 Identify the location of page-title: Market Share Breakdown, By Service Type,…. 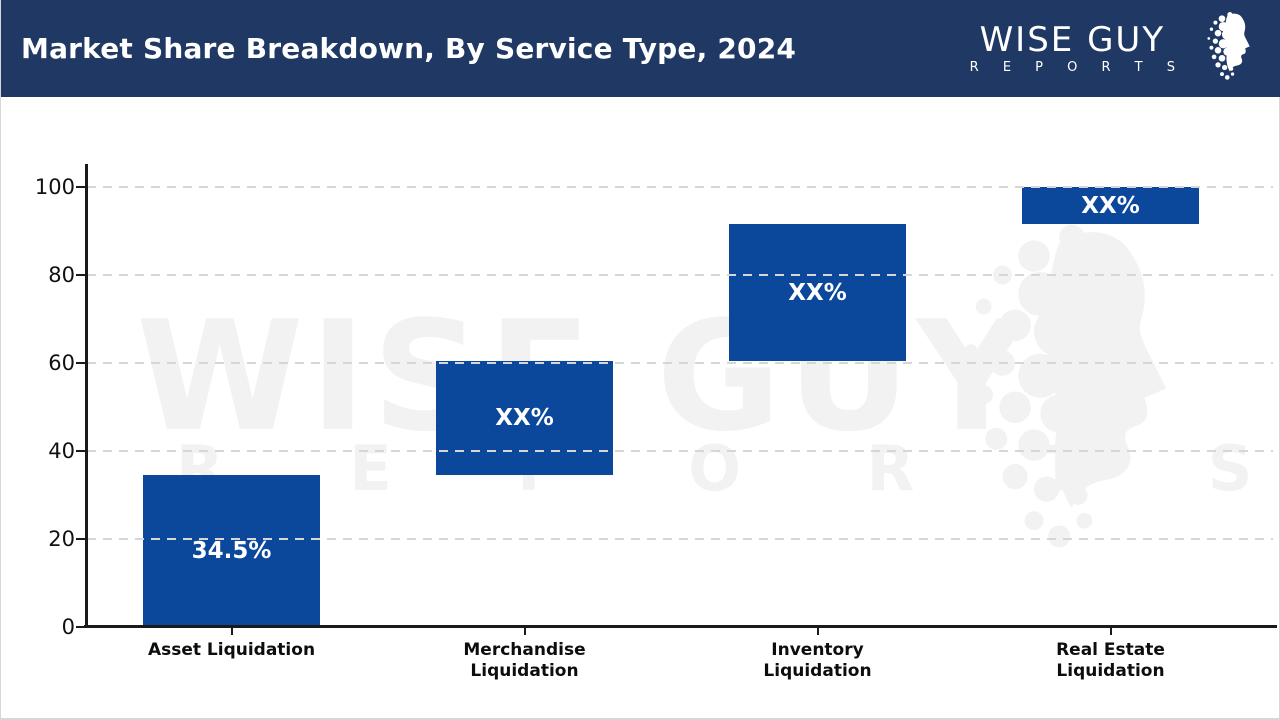
(409, 48).